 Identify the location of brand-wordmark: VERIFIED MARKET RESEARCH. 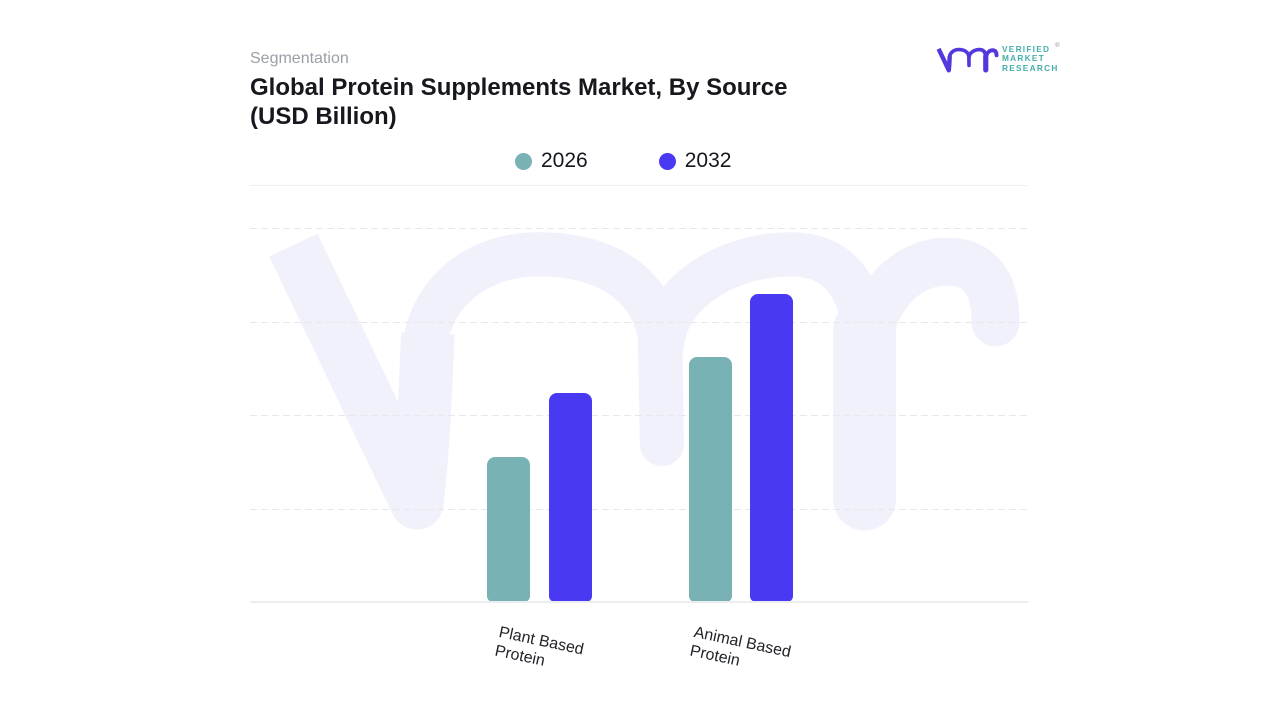
(1030, 58).